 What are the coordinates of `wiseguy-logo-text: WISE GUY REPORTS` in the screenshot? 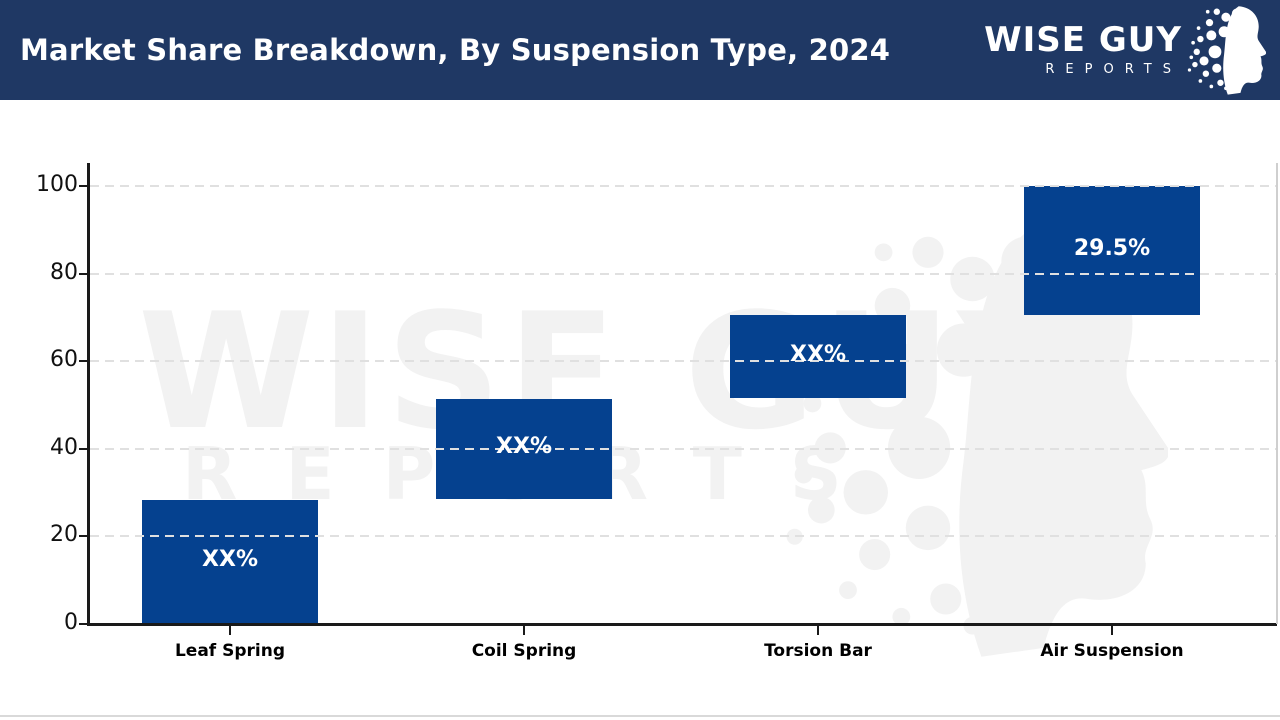 It's located at (1083, 50).